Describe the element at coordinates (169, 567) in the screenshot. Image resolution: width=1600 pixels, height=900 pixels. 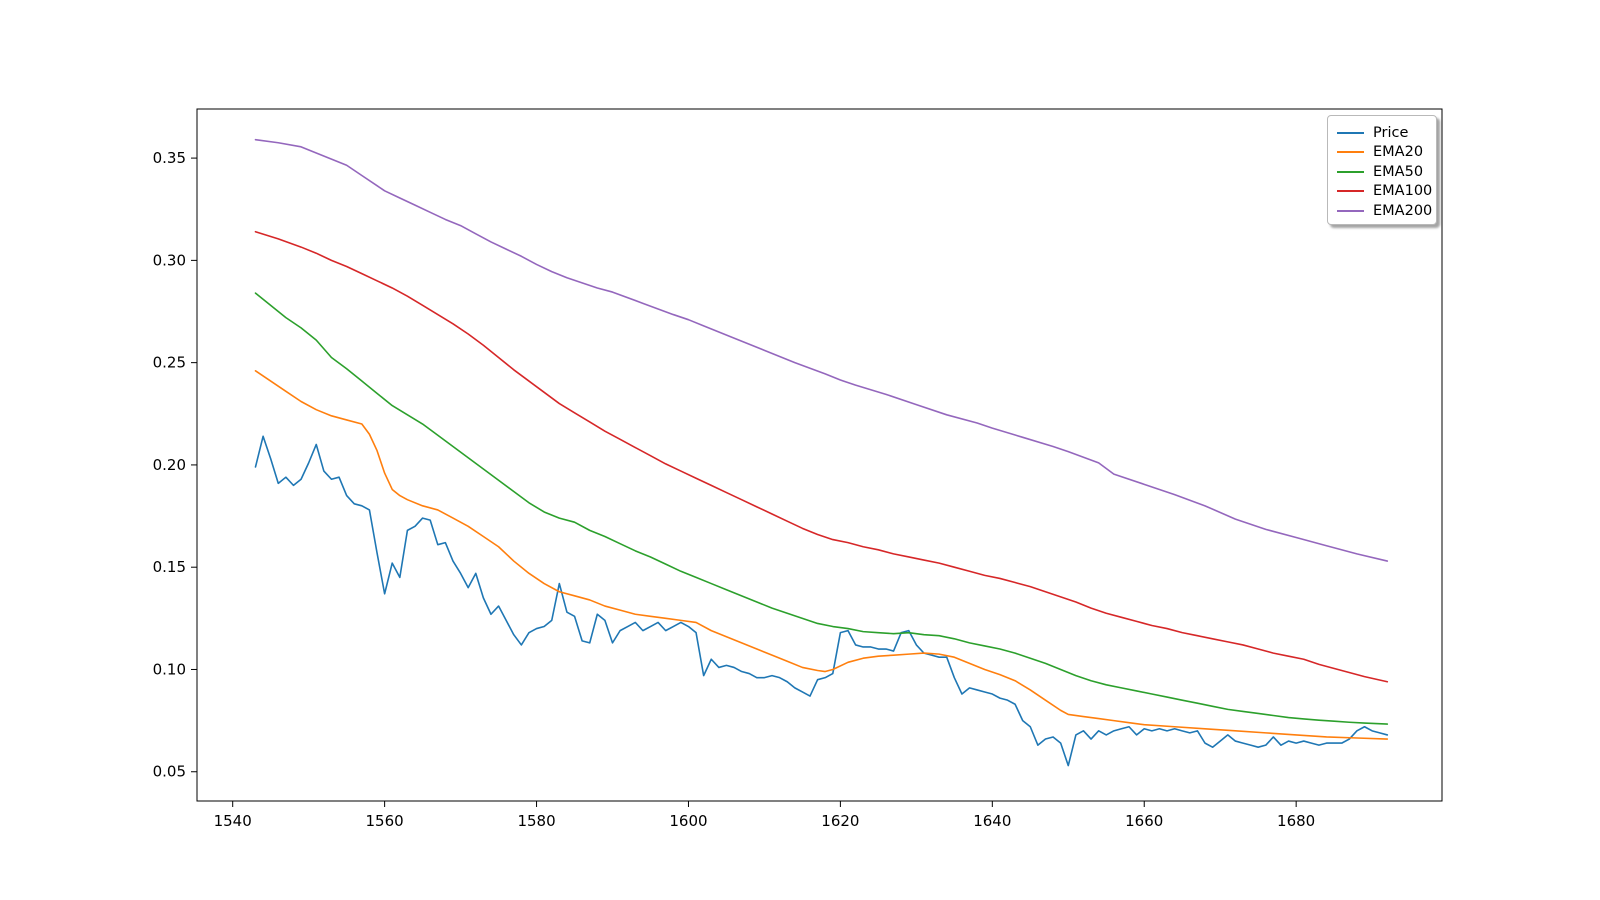
I see `y-tick-label: 0.15` at that location.